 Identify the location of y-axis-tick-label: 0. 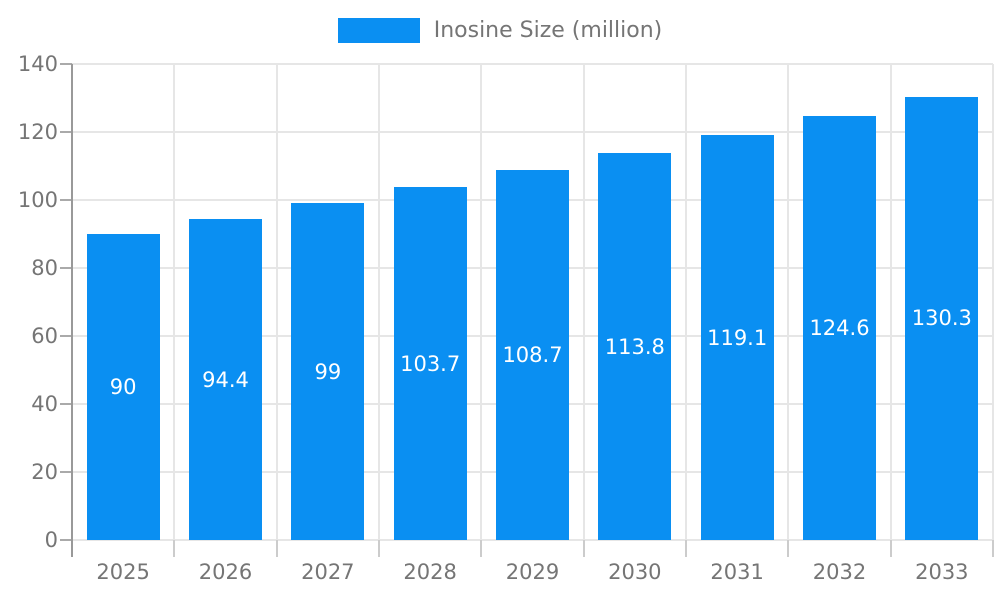
(51, 540).